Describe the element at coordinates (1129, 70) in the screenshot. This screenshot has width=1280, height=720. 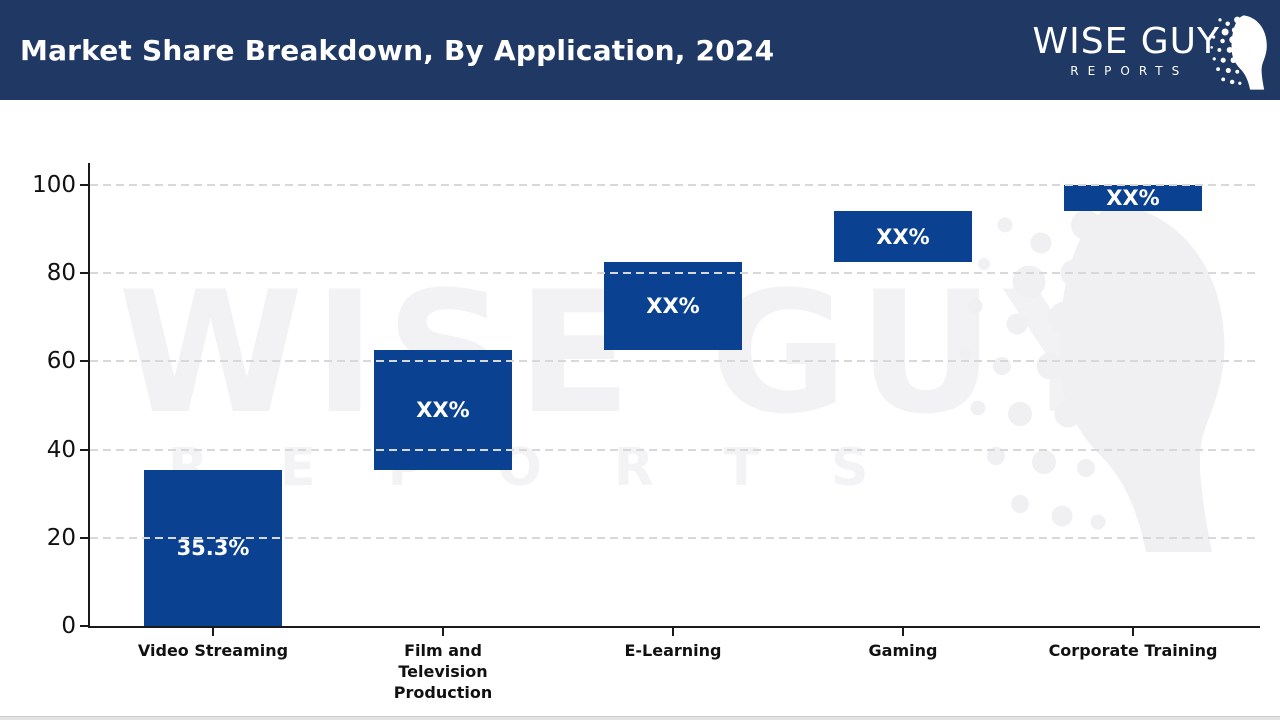
I see `logo-subtitle: REPORTS` at that location.